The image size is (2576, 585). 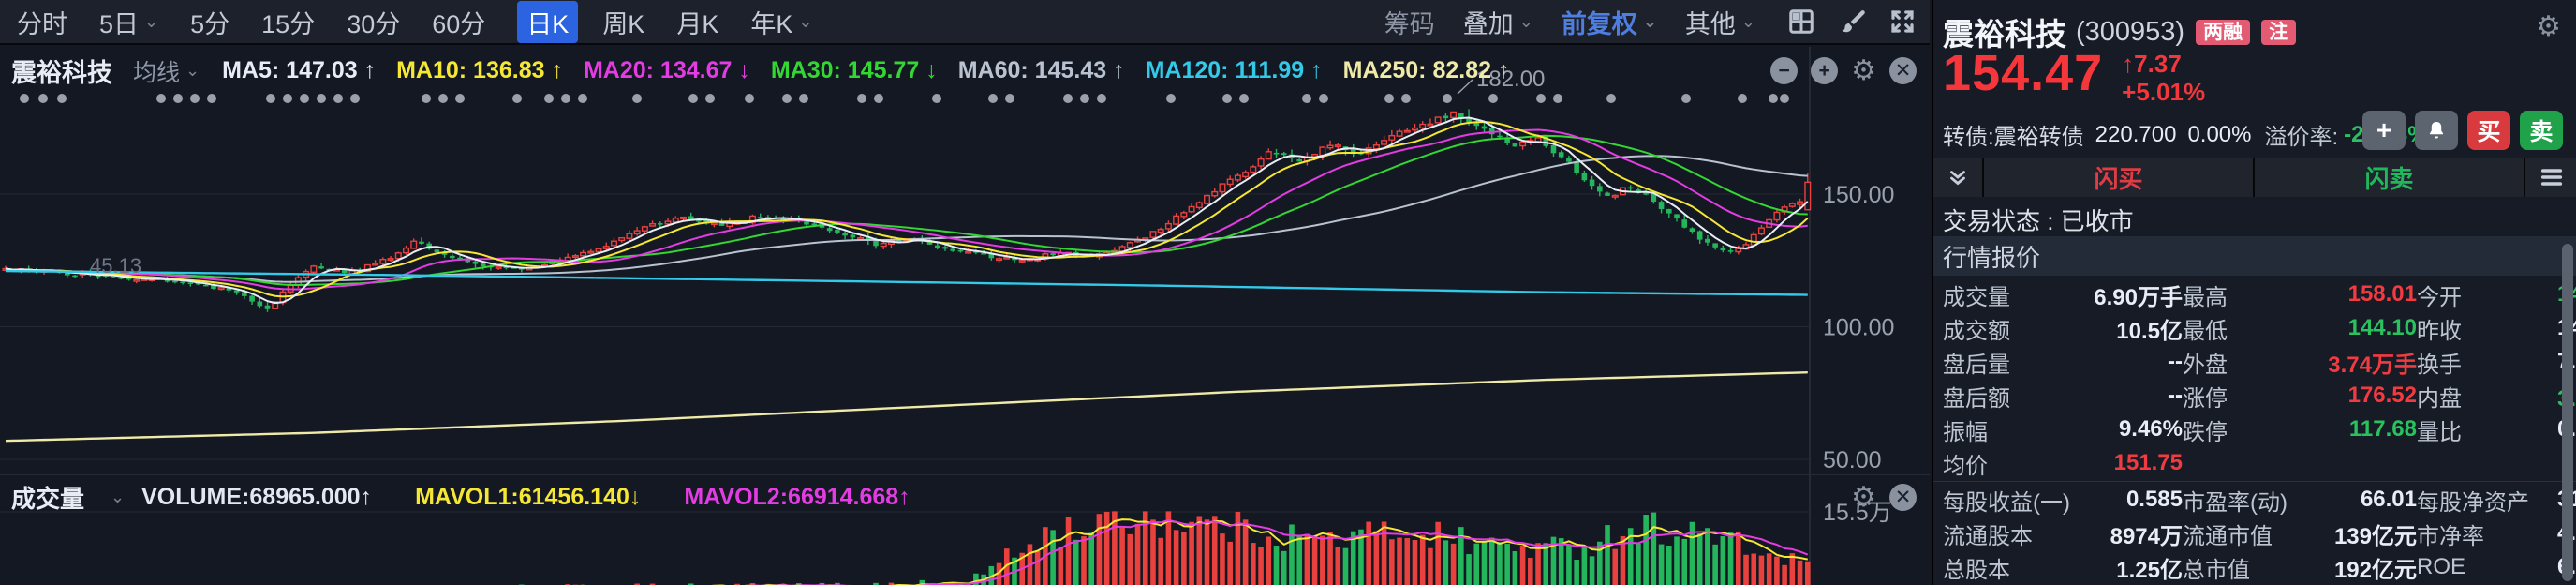 What do you see at coordinates (698, 23) in the screenshot?
I see `period-tab-月K: 月K` at bounding box center [698, 23].